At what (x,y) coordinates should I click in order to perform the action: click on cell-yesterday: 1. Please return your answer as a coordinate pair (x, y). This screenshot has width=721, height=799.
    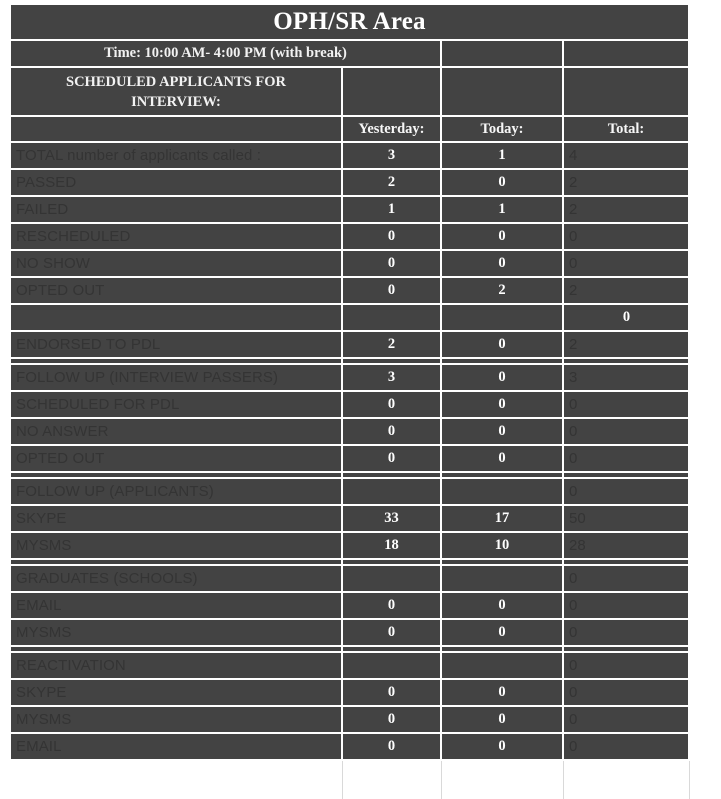
    Looking at the image, I should click on (392, 210).